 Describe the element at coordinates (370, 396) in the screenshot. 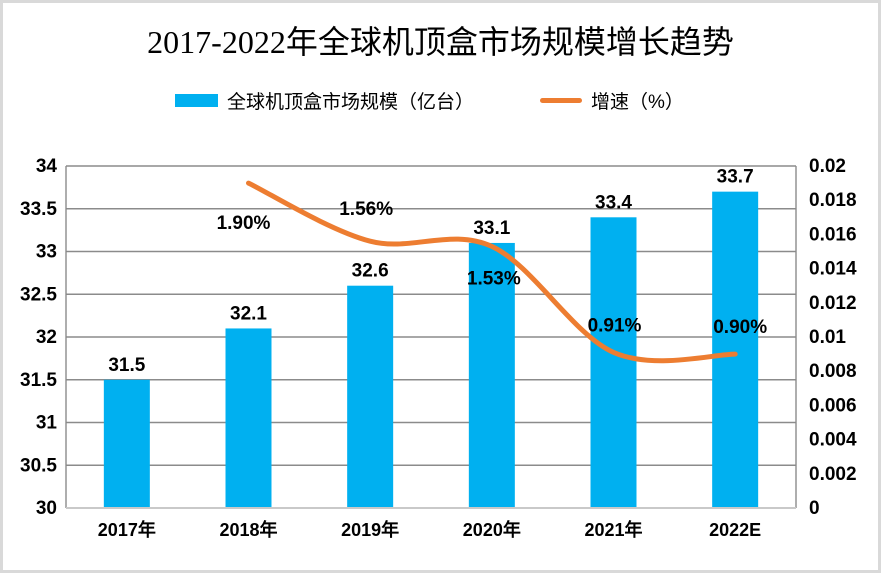

I see `bar-2019年` at that location.